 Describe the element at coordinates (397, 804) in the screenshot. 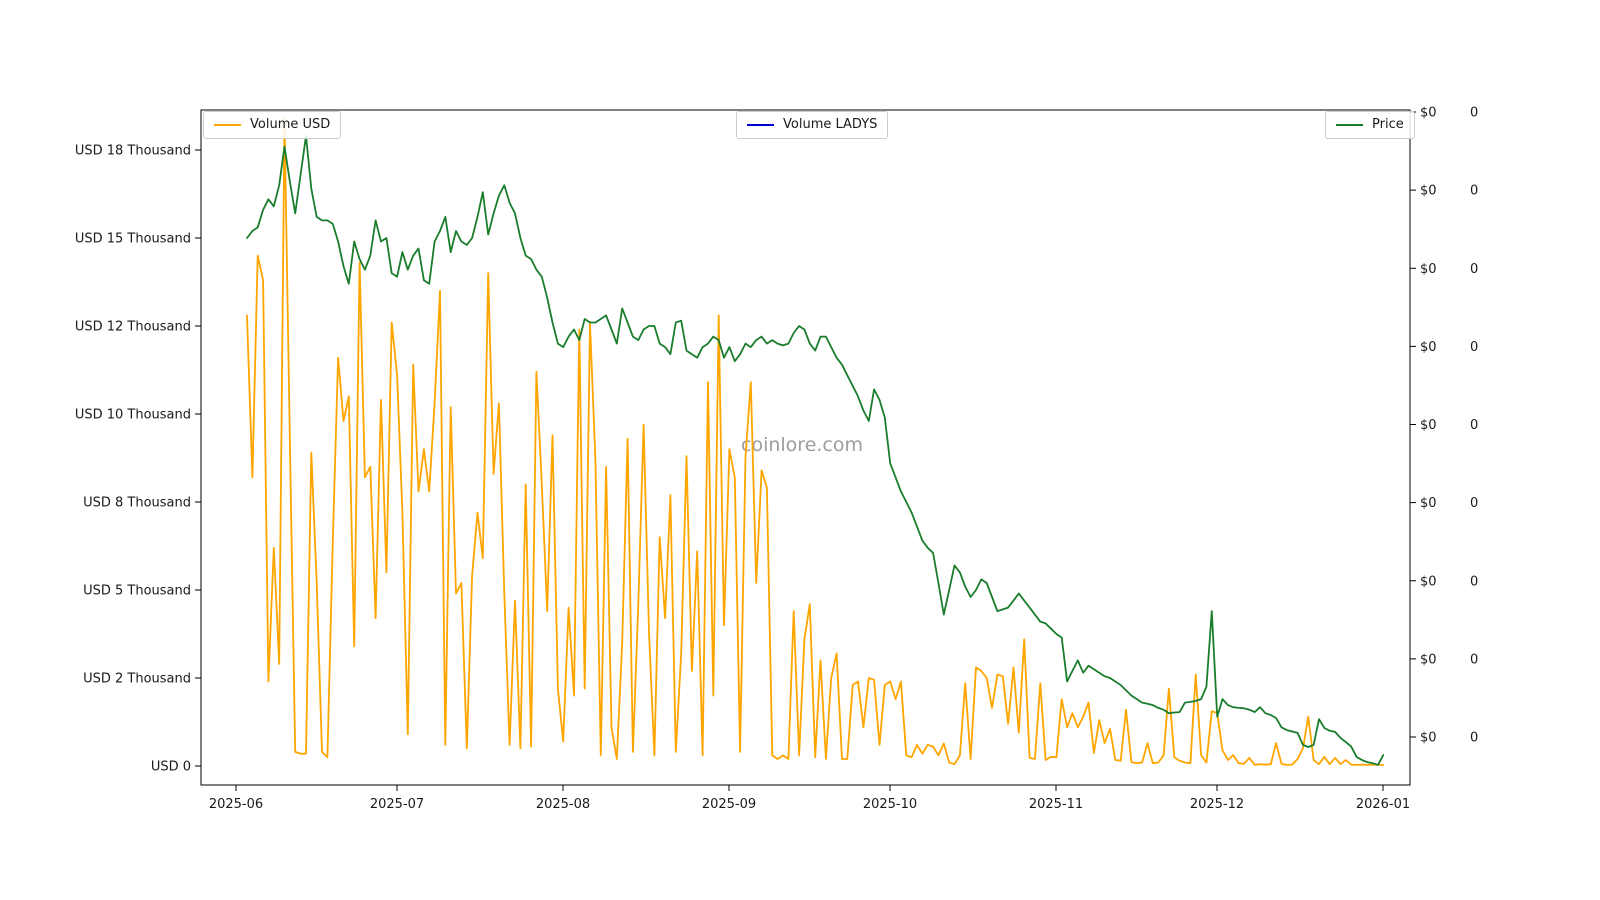

I see `x-axis-tick-label: 2025-07` at that location.